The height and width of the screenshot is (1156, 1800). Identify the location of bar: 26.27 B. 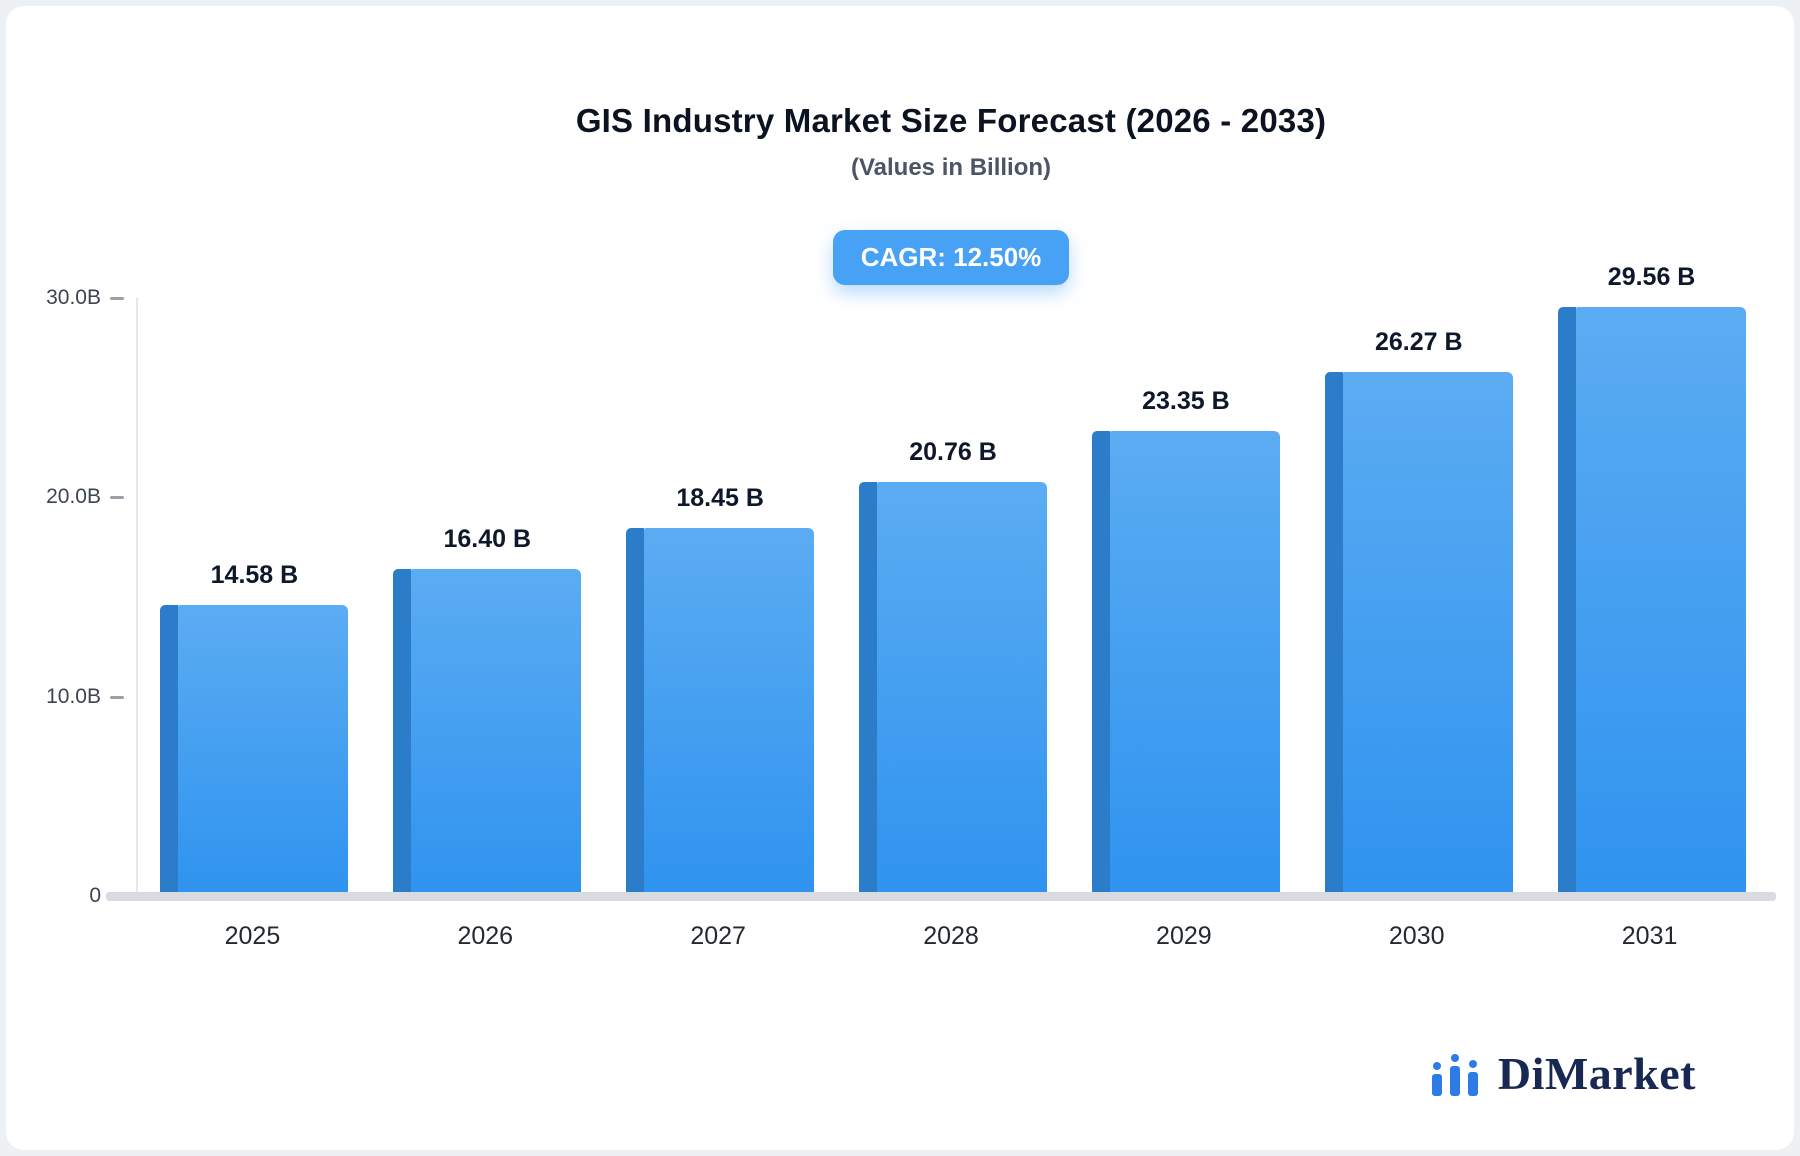
(1418, 612).